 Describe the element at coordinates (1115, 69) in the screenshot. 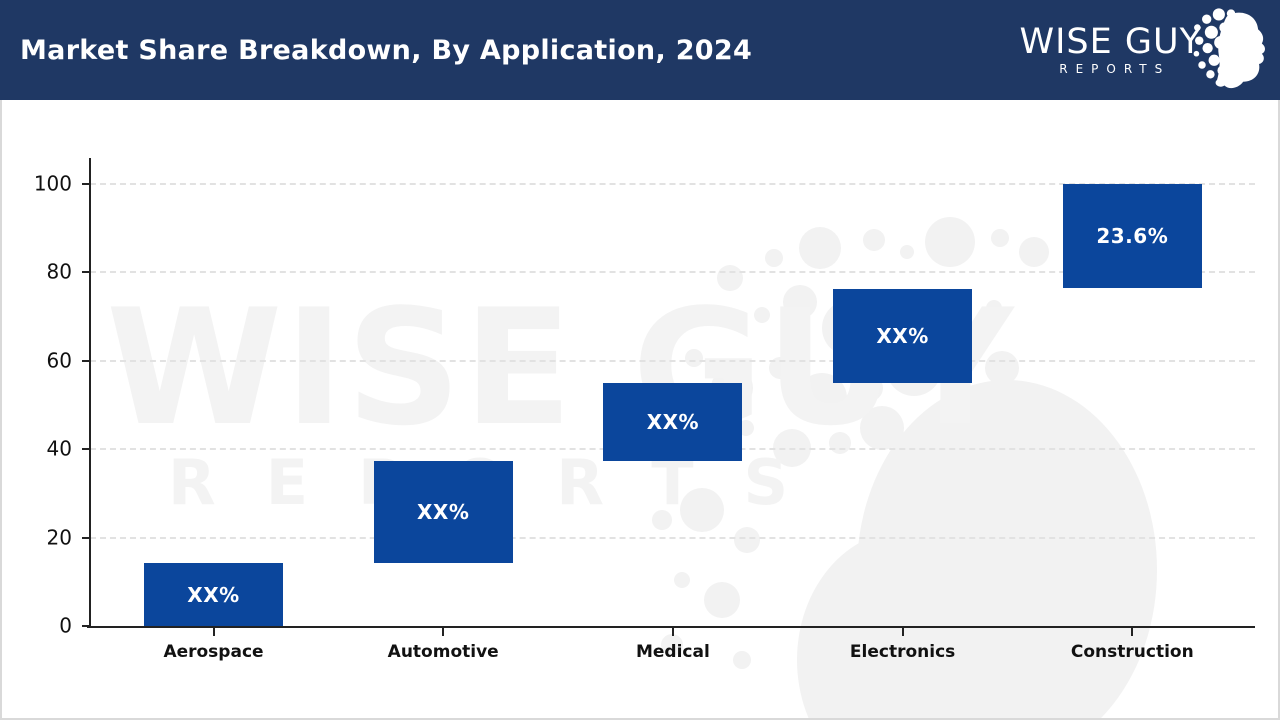

I see `logo-subtitle: REPORTS` at that location.